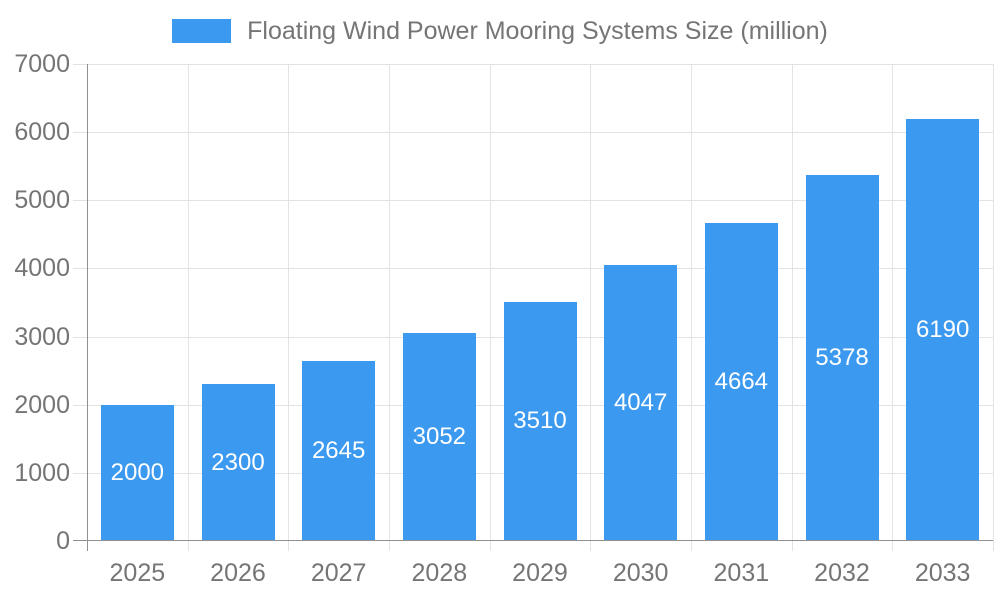 The image size is (1000, 600). Describe the element at coordinates (42, 64) in the screenshot. I see `y-axis-tick-label: 7000` at that location.